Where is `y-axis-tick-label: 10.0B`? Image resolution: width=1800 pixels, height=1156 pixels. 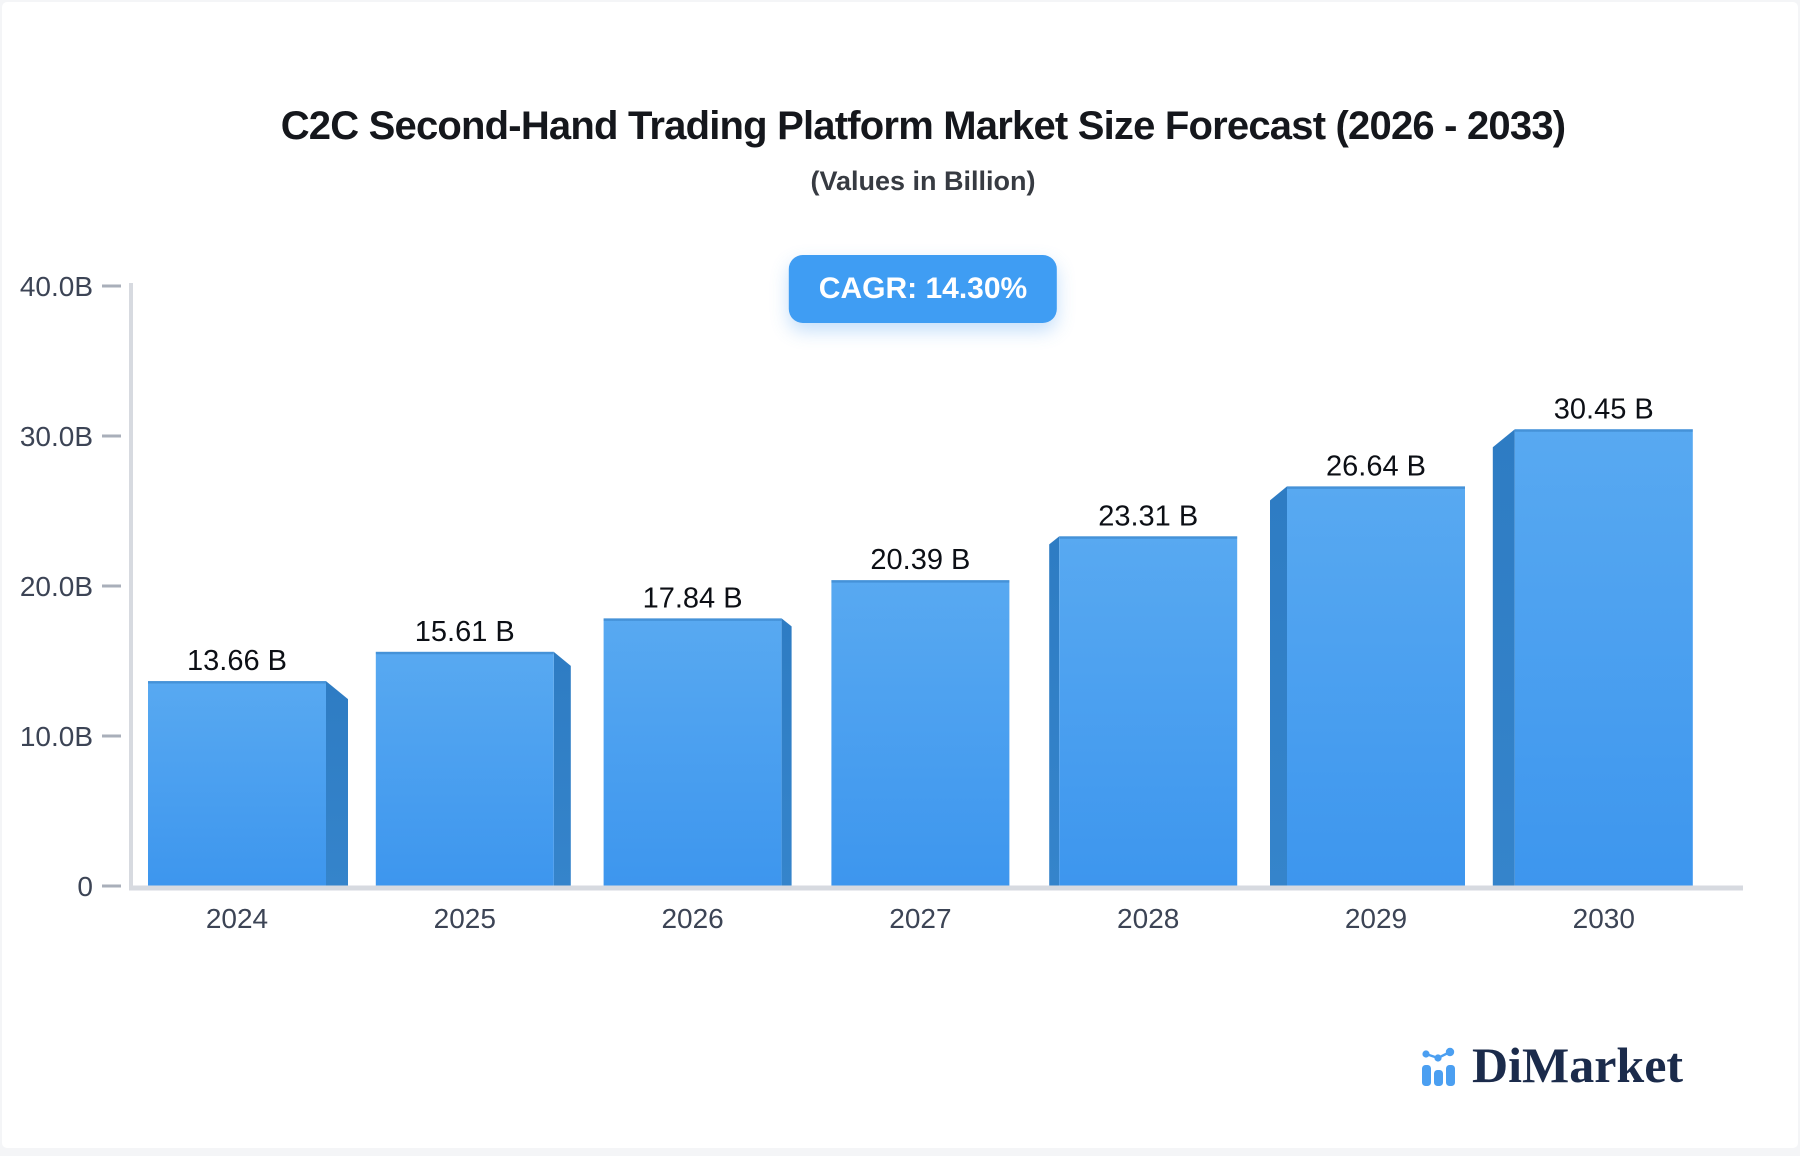 y-axis-tick-label: 10.0B is located at coordinates (56, 736).